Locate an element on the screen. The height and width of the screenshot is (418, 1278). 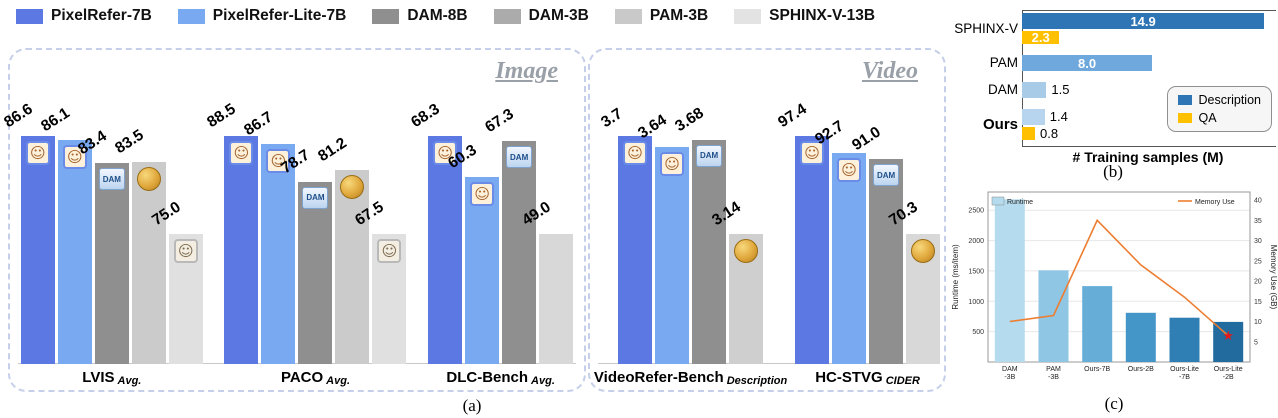
right-axis-tick: 40 is located at coordinates (1258, 201).